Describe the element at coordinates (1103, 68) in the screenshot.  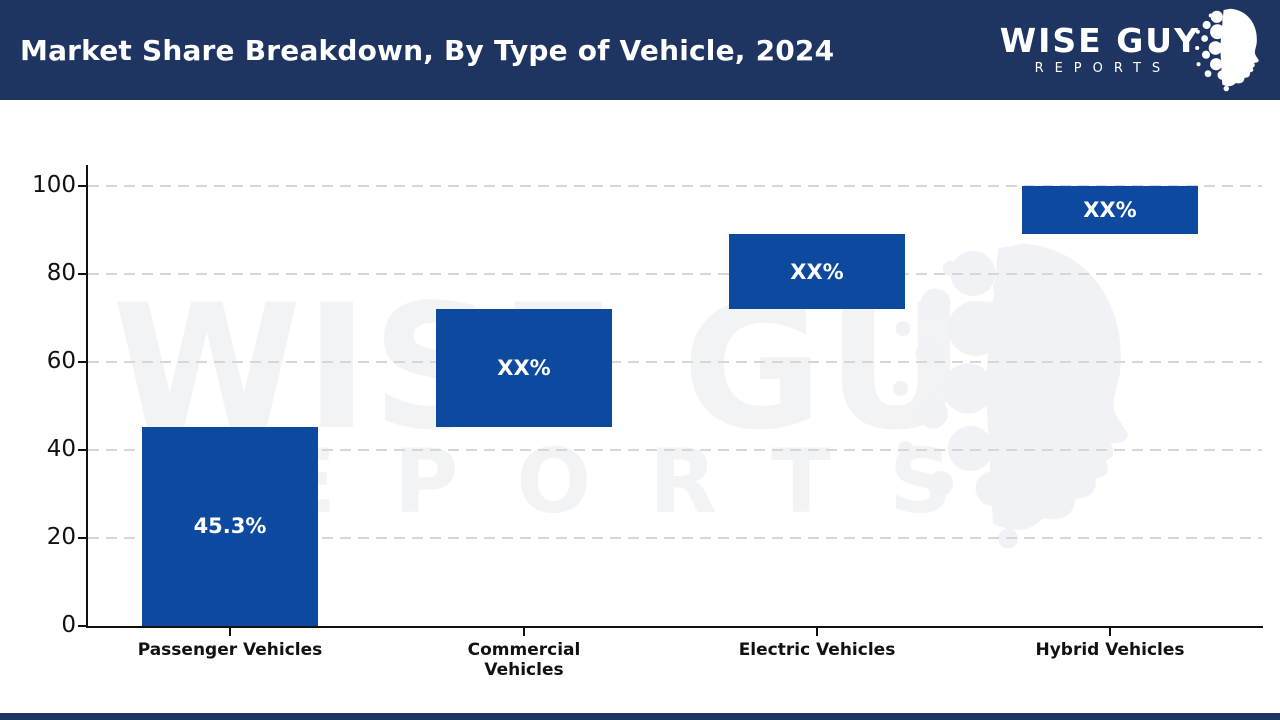
I see `logo-subtitle: REPORTS` at that location.